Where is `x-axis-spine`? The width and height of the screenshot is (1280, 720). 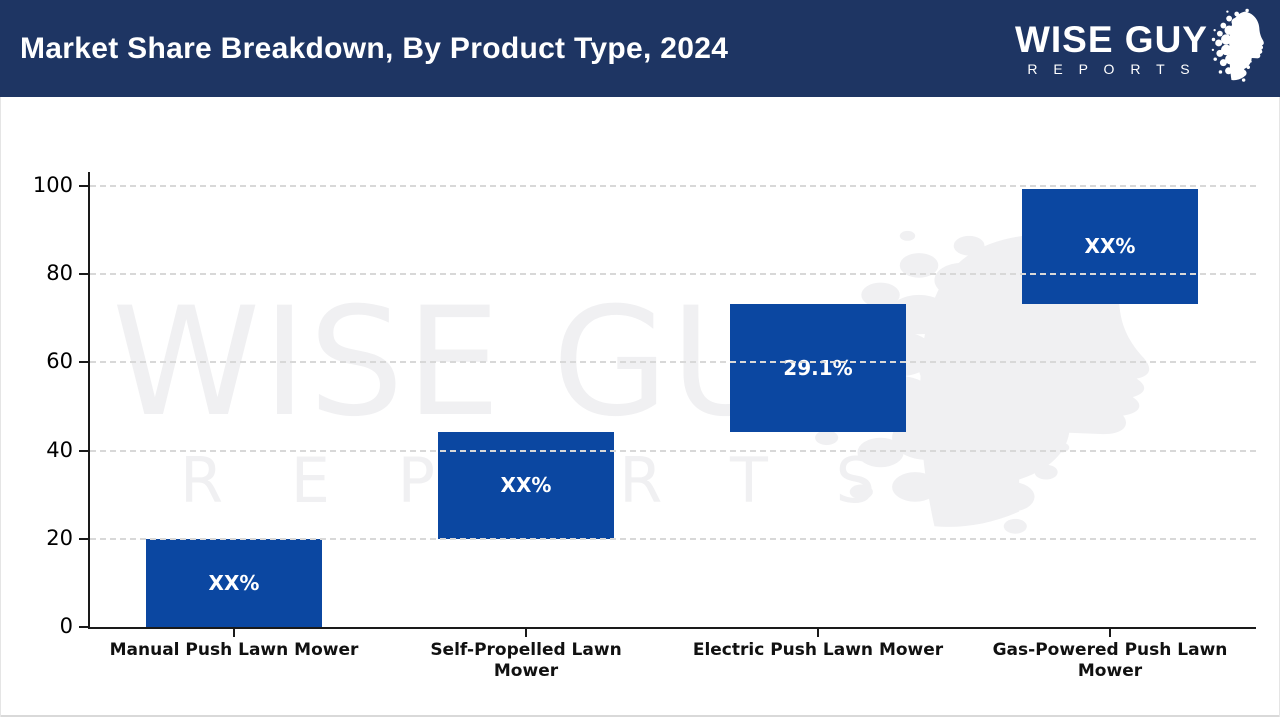
x-axis-spine is located at coordinates (672, 628).